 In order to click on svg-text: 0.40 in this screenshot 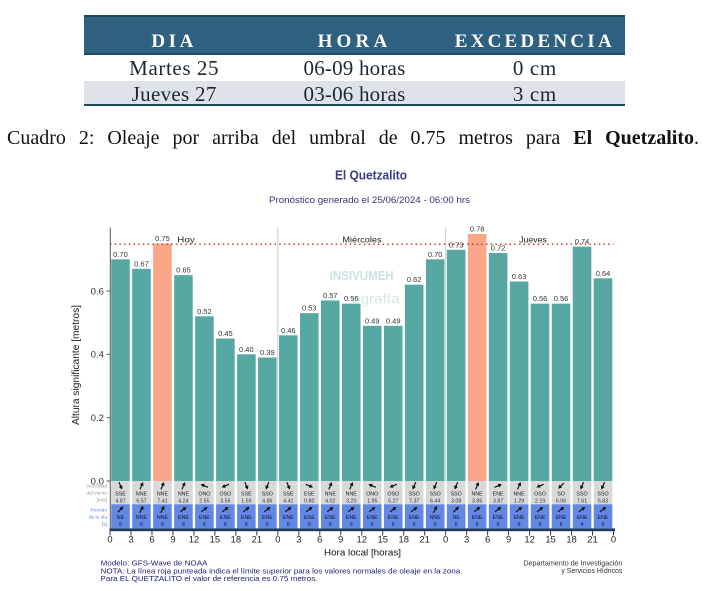, I will do `click(246, 349)`.